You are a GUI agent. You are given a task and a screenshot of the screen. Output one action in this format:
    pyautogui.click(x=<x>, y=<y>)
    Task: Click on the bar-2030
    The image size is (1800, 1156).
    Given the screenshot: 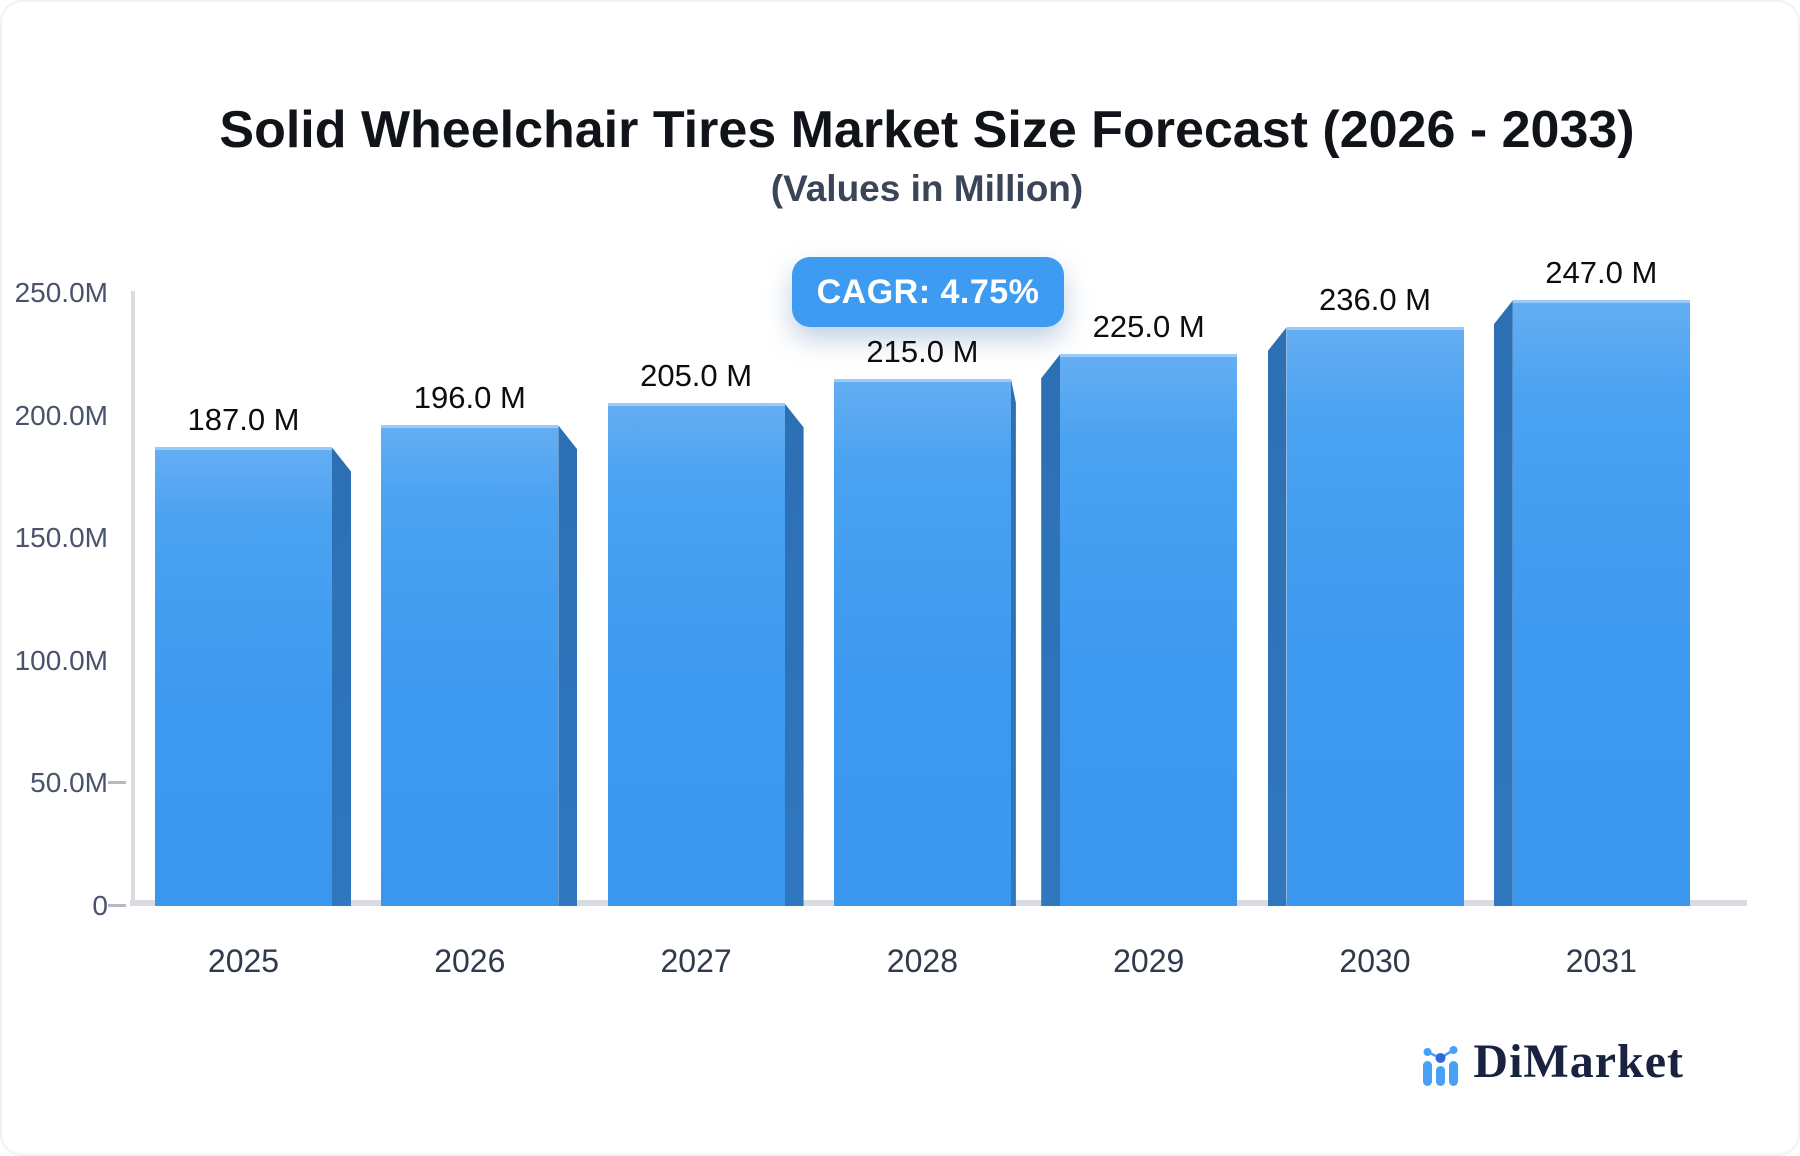 What is the action you would take?
    pyautogui.click(x=1375, y=616)
    